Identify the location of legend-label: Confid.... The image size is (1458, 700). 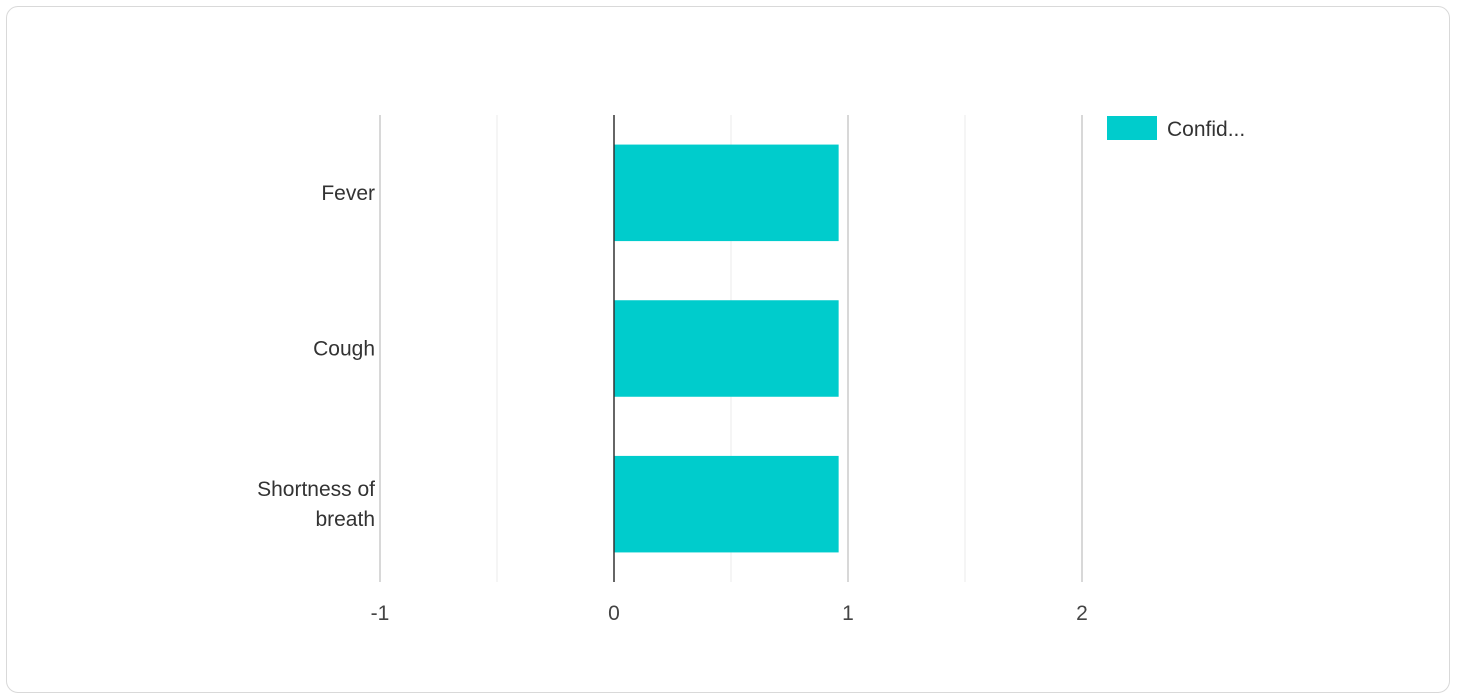
(1206, 129).